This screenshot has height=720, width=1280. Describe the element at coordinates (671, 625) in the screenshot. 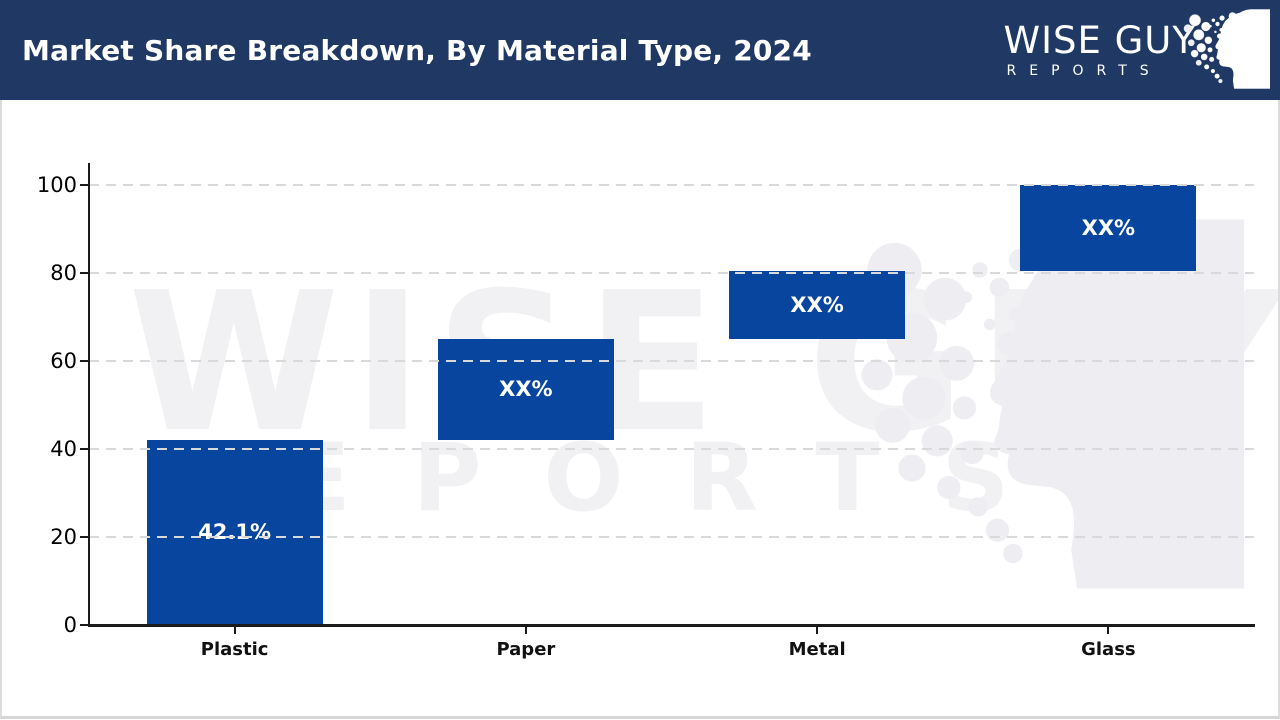

I see `x-axis` at that location.